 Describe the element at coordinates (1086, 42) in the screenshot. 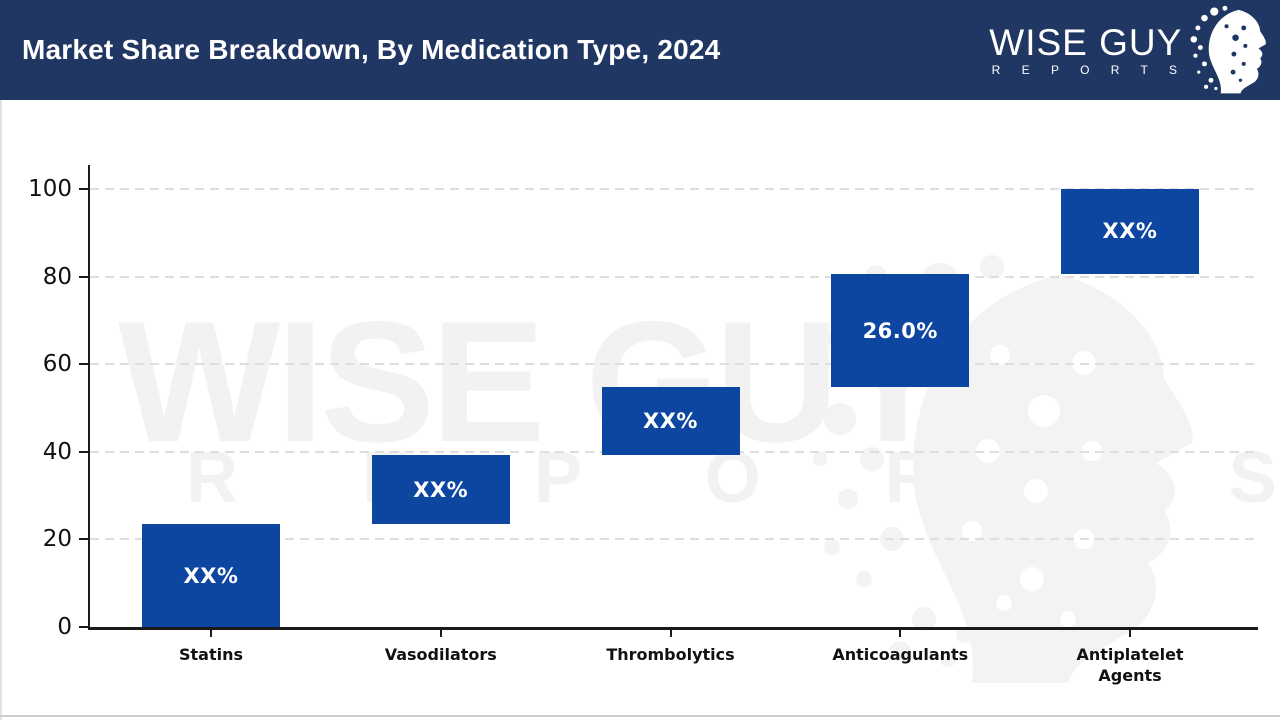

I see `brand-name: WISE GUY` at that location.